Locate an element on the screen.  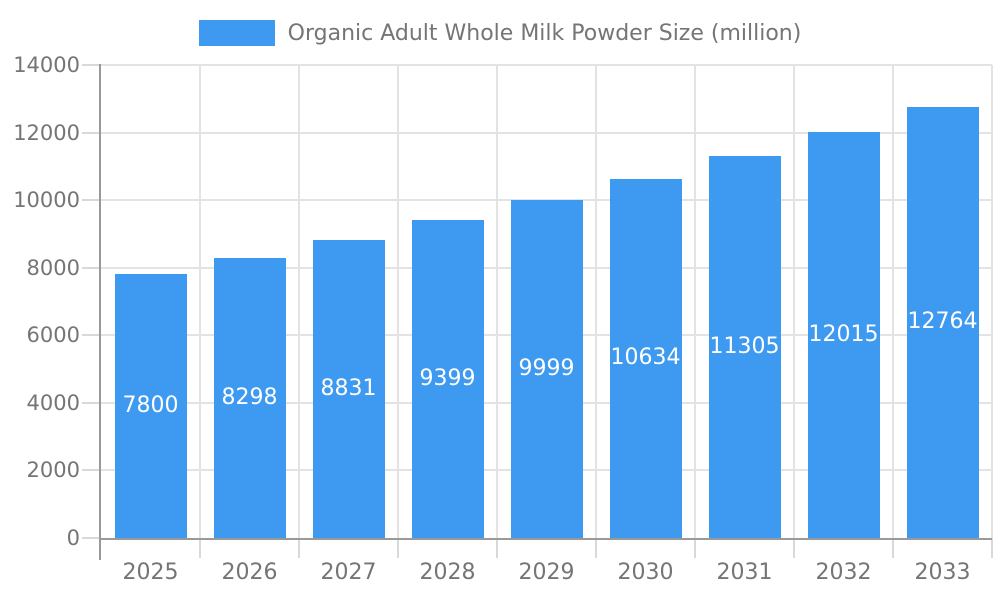
bar-value-label: 9399 is located at coordinates (447, 379).